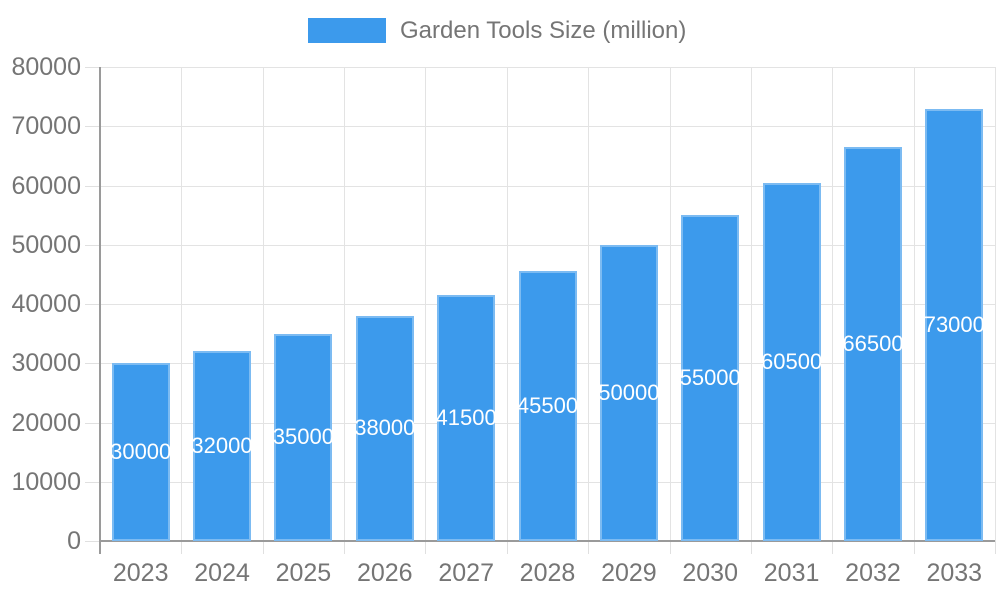 This screenshot has height=600, width=1000. I want to click on bar-value-label: 38000, so click(384, 428).